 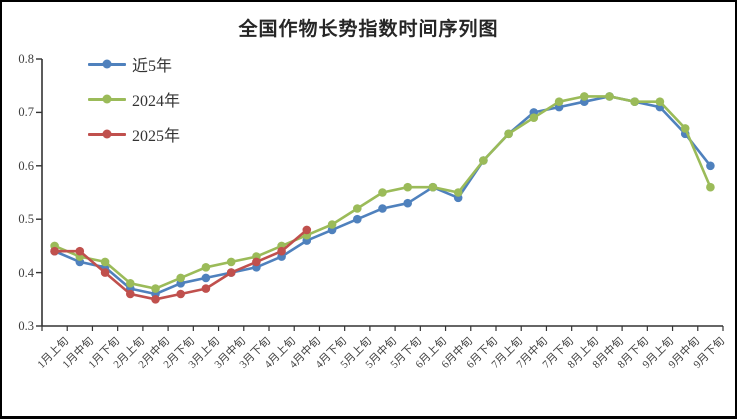 What do you see at coordinates (156, 101) in the screenshot?
I see `legend-label-2024: 2024年` at bounding box center [156, 101].